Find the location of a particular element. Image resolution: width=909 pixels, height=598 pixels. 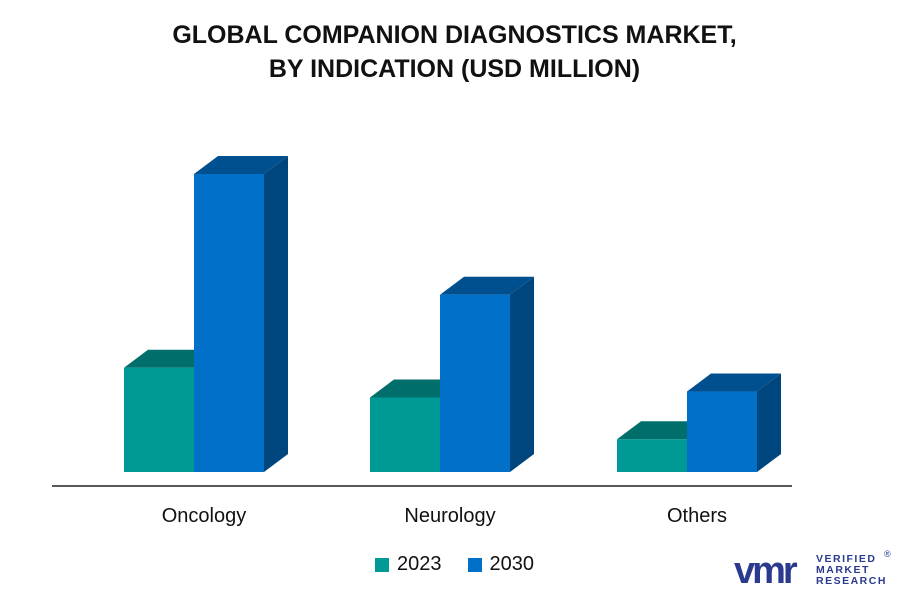

bar-neurology-2030 is located at coordinates (475, 383).